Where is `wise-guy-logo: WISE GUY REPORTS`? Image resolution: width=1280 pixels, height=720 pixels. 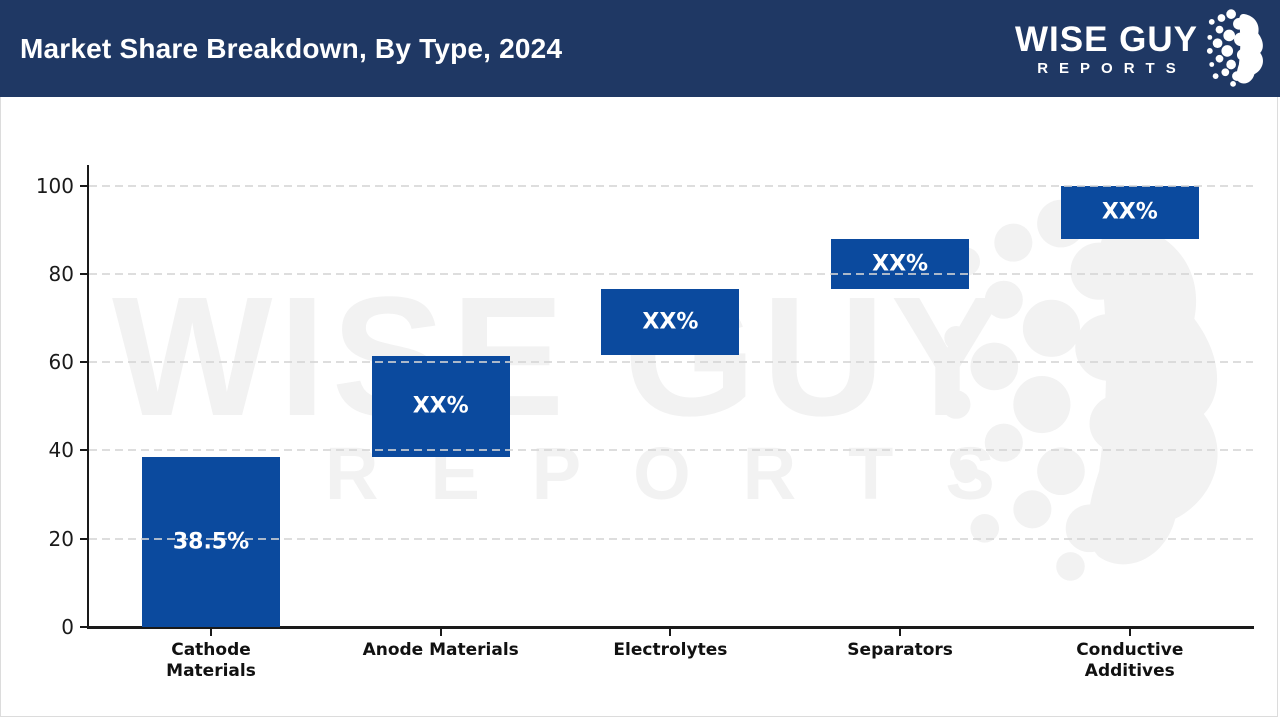 wise-guy-logo: WISE GUY REPORTS is located at coordinates (1140, 49).